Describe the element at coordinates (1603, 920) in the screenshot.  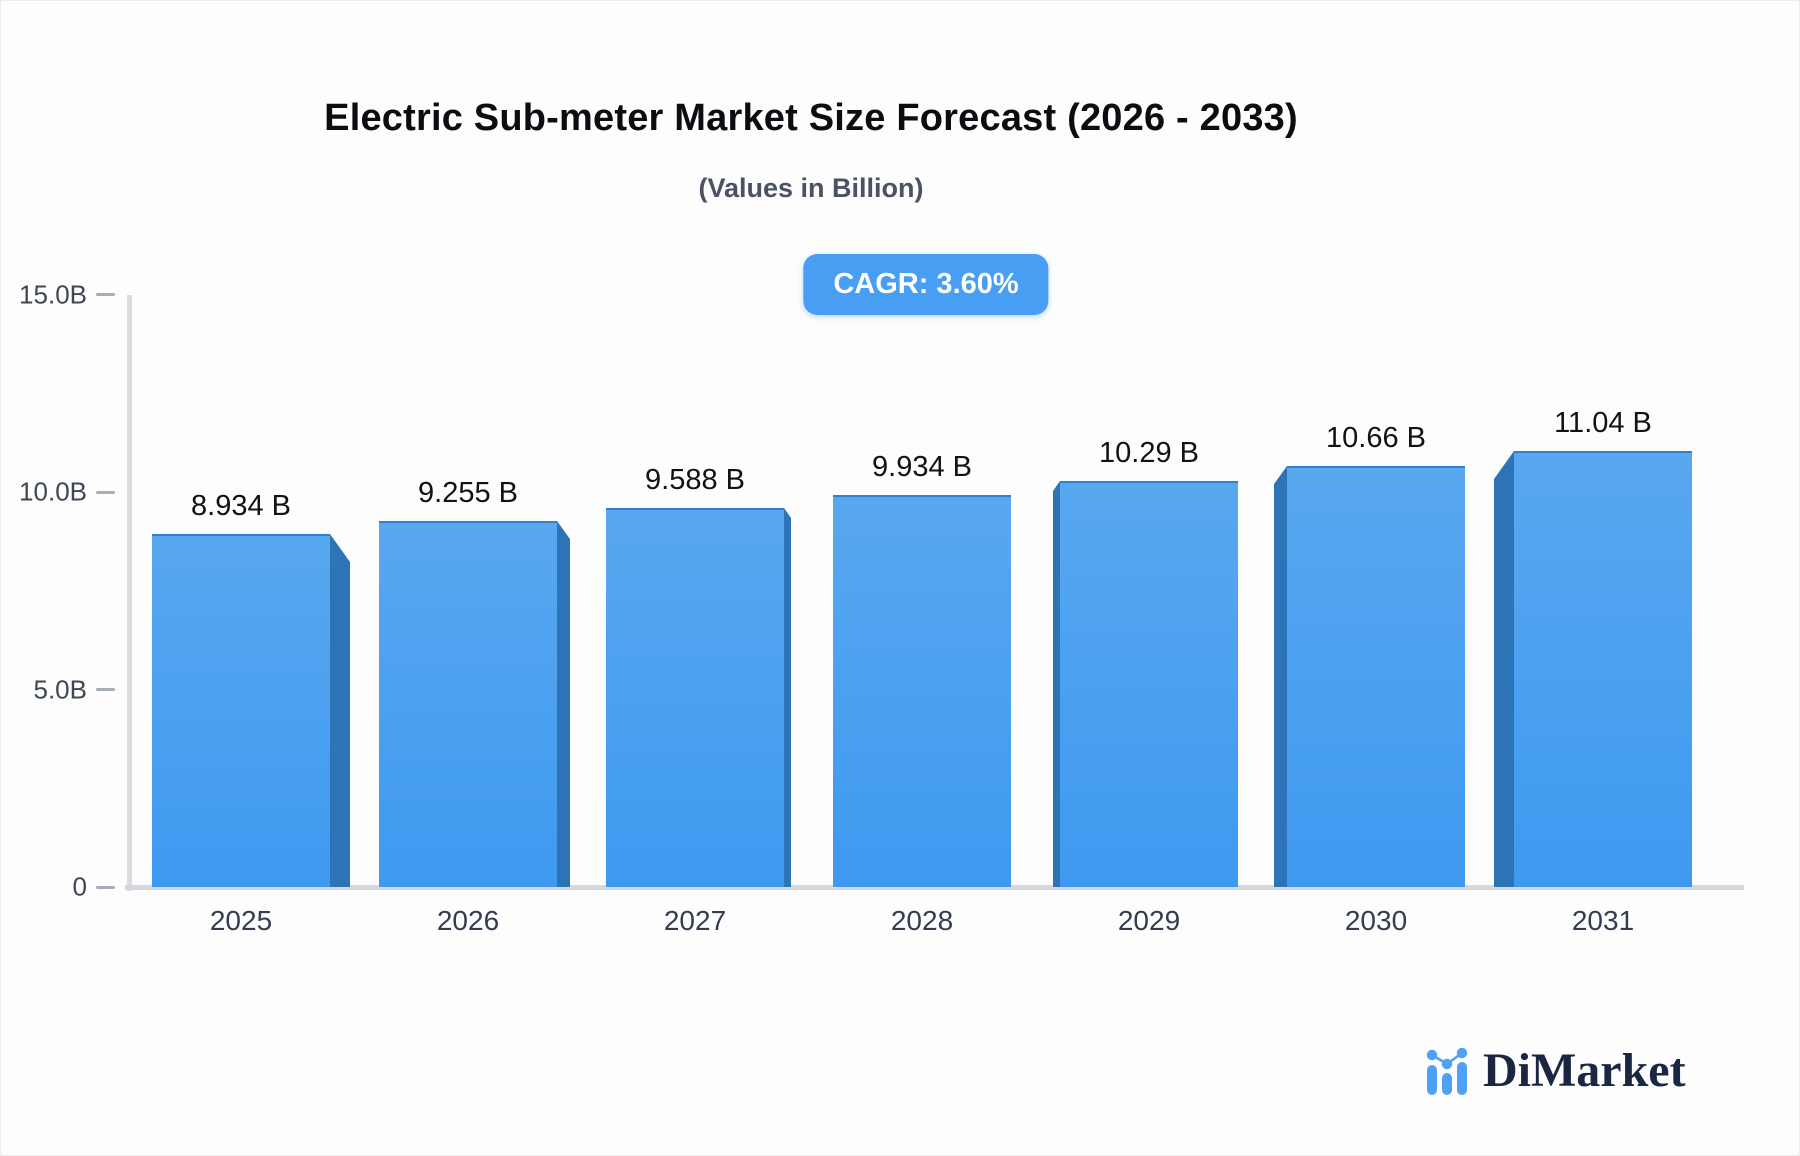
I see `x-tick-label: 2031` at that location.